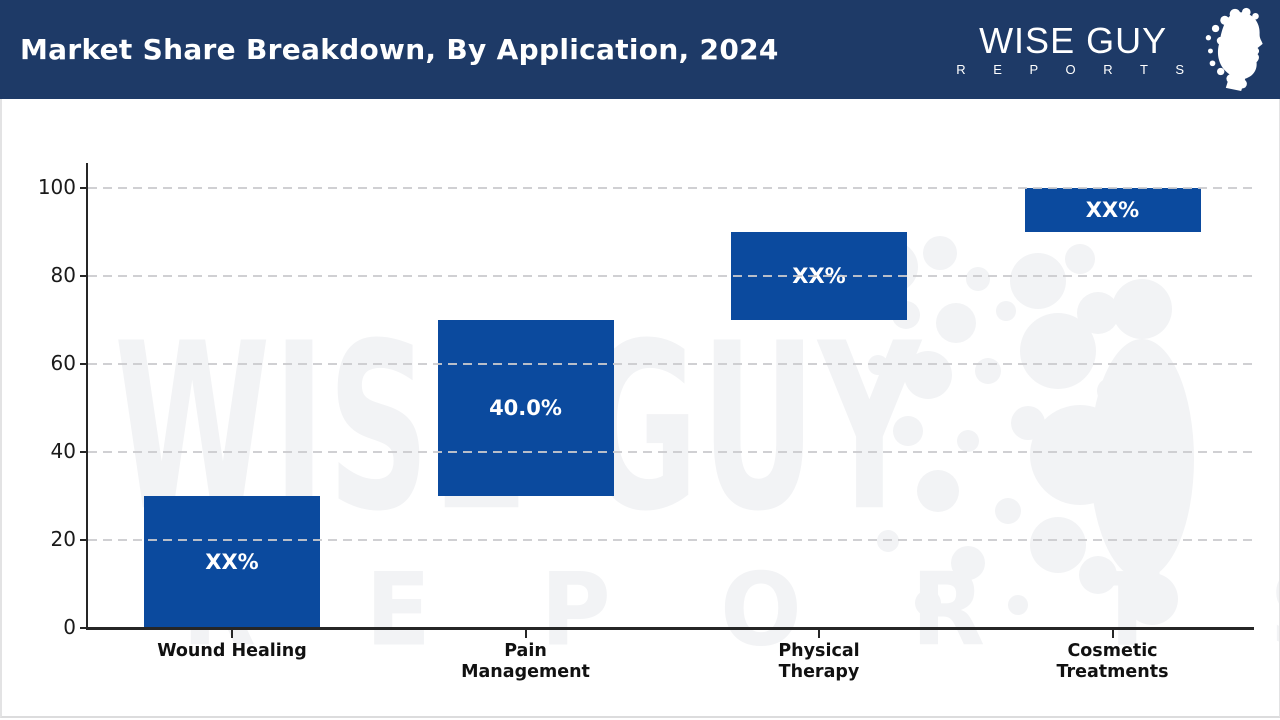  What do you see at coordinates (87, 396) in the screenshot?
I see `y-axis-spine` at bounding box center [87, 396].